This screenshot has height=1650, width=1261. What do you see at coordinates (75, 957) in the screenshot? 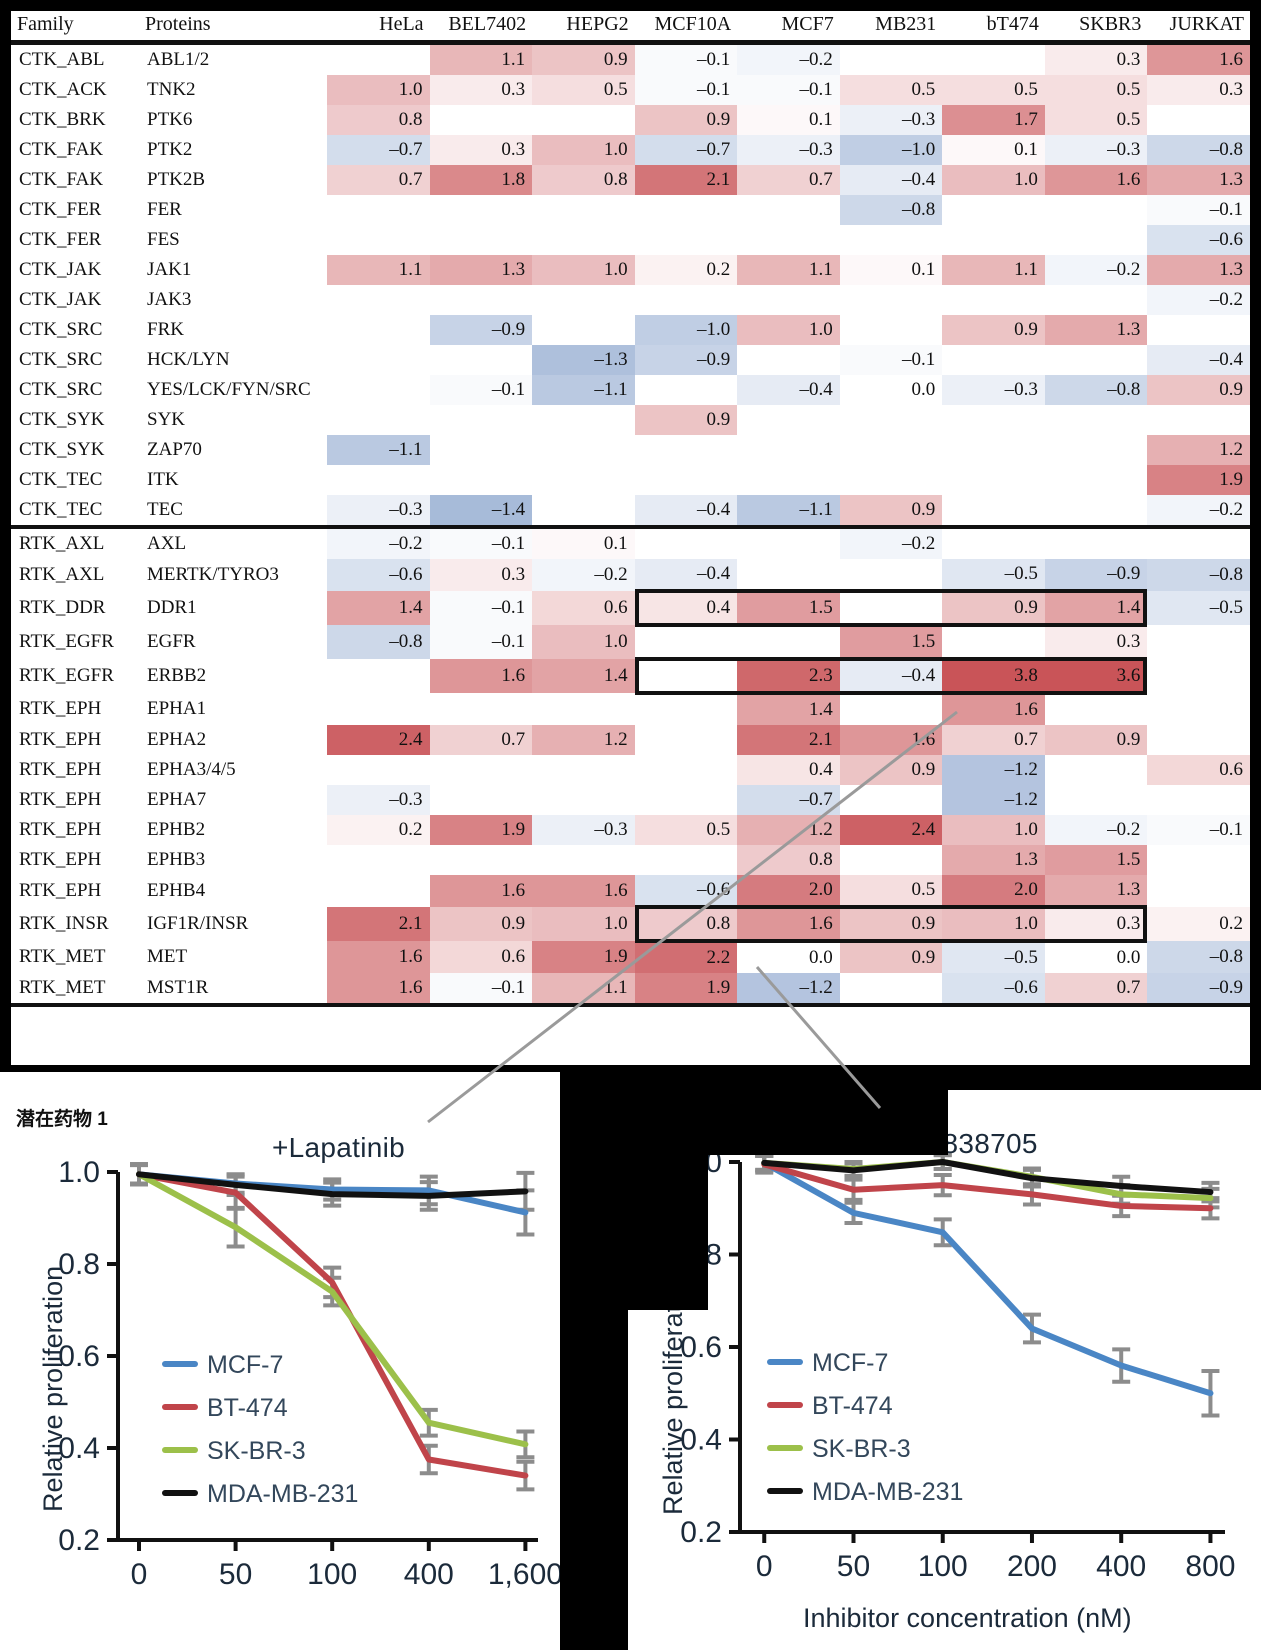
I see `cell-family: RTK_MET` at bounding box center [75, 957].